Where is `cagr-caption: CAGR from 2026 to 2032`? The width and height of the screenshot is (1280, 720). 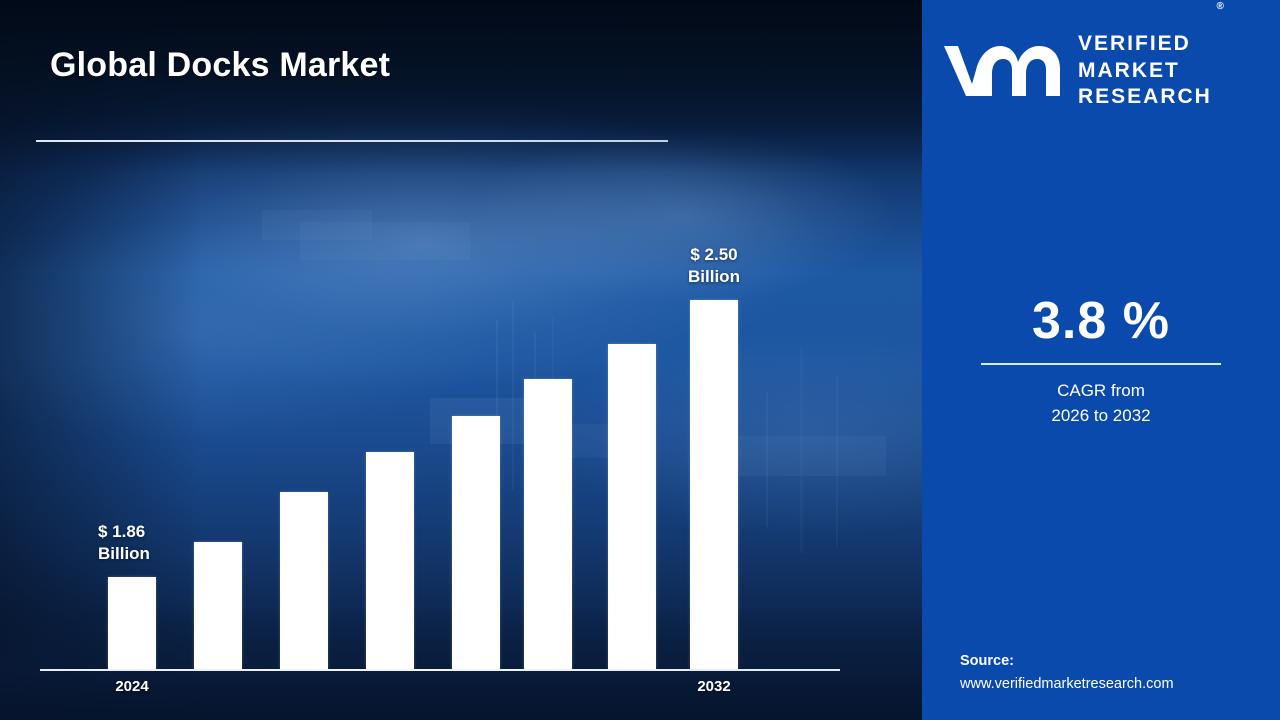
cagr-caption: CAGR from 2026 to 2032 is located at coordinates (1101, 403).